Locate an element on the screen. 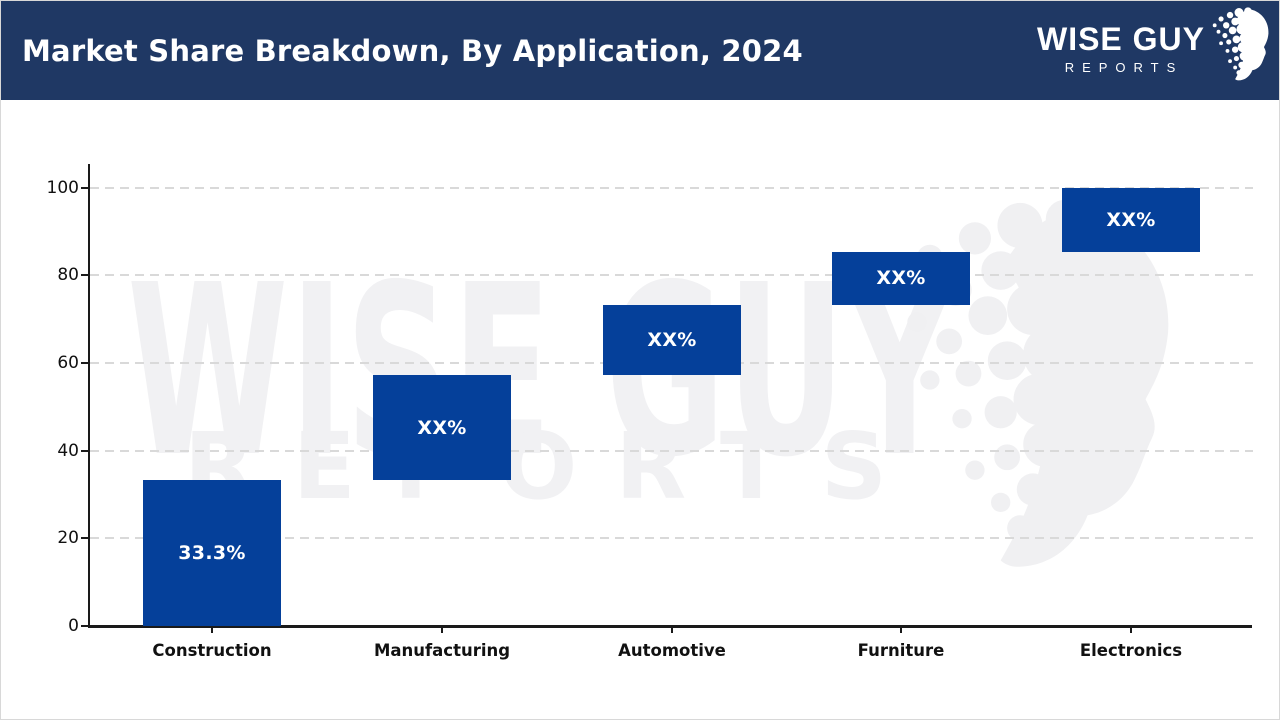  y-axis-tick-label: 60 is located at coordinates (68, 362).